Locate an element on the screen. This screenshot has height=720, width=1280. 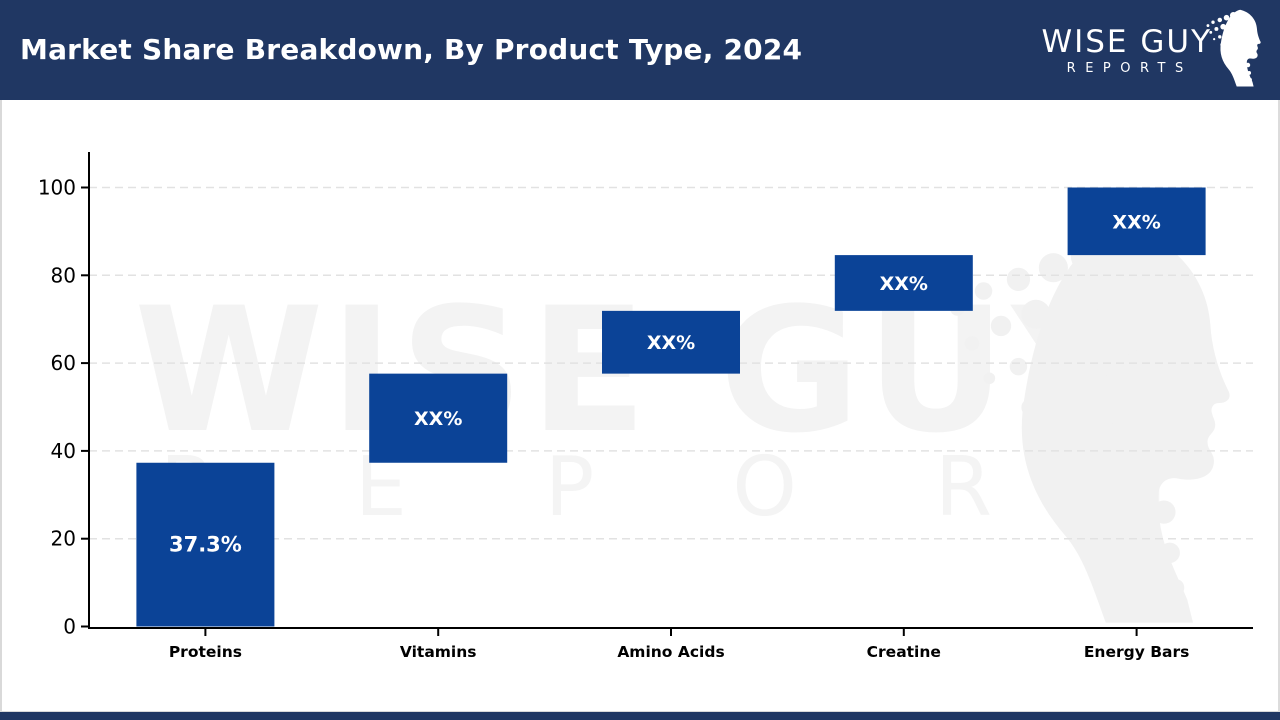
bar-vitamins is located at coordinates (438, 418).